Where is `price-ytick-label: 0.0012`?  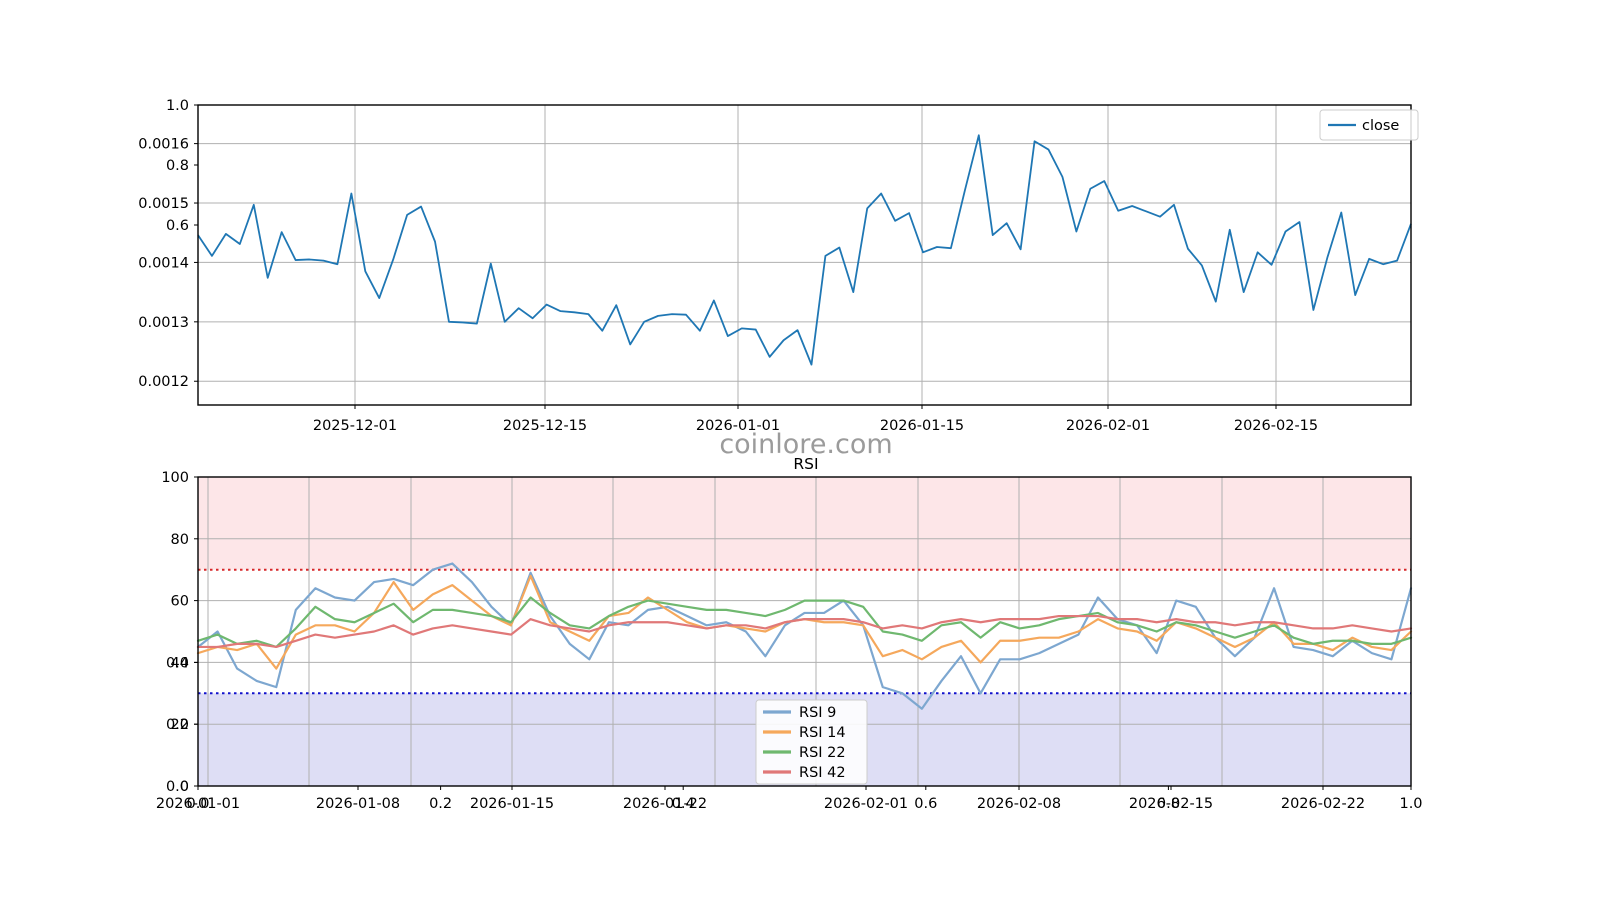 price-ytick-label: 0.0012 is located at coordinates (163, 382).